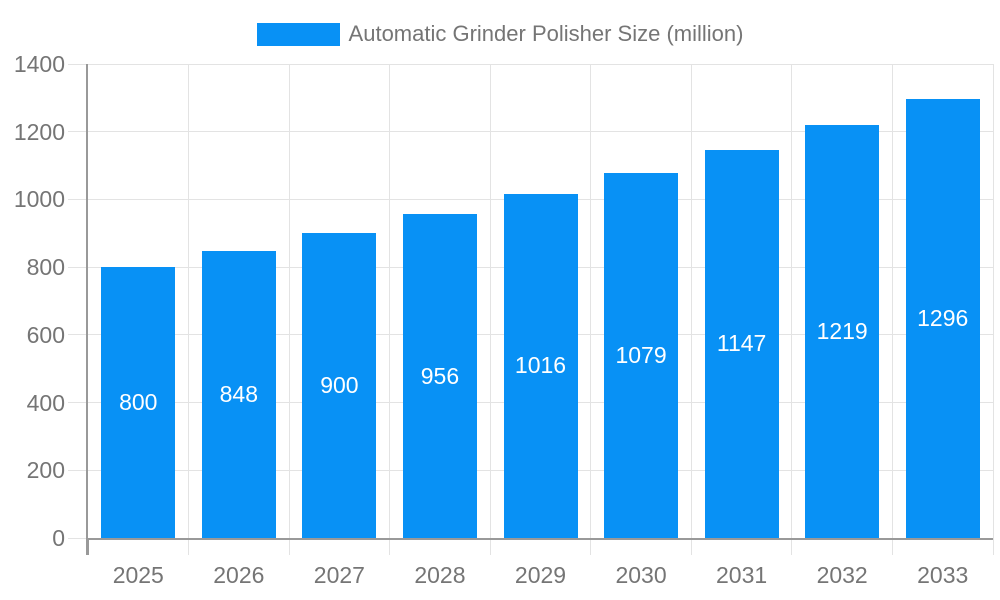 Image resolution: width=1000 pixels, height=600 pixels. Describe the element at coordinates (339, 575) in the screenshot. I see `x-axis-label: 2027` at that location.